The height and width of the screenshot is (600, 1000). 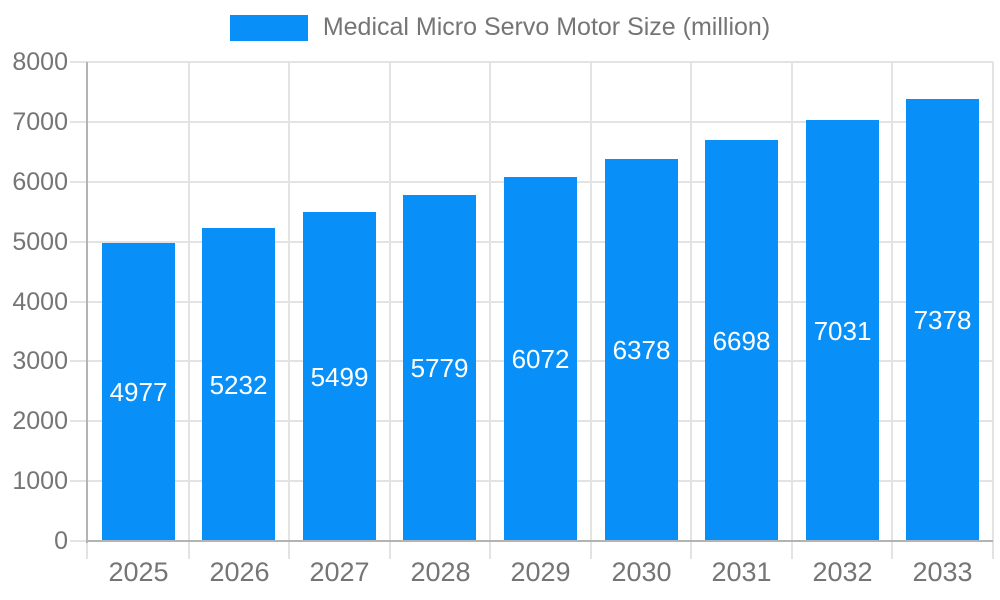 I want to click on legend-label: Medical Micro Servo Motor Size (million), so click(x=546, y=27).